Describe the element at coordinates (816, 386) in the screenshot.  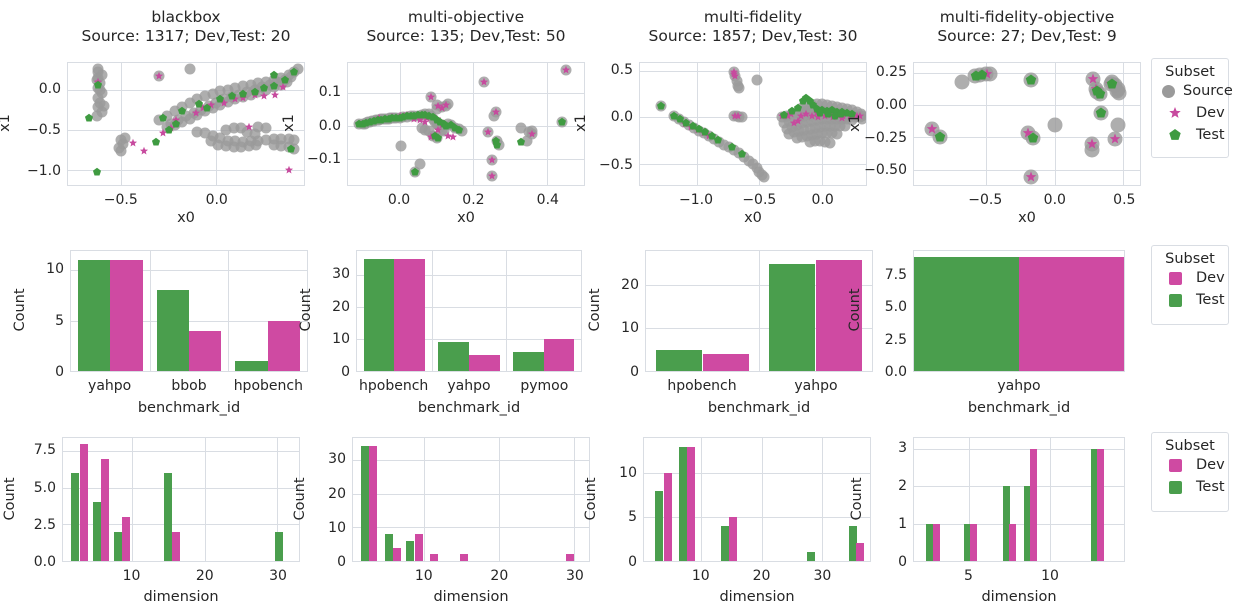
I see `bar-category-label: yahpo` at that location.